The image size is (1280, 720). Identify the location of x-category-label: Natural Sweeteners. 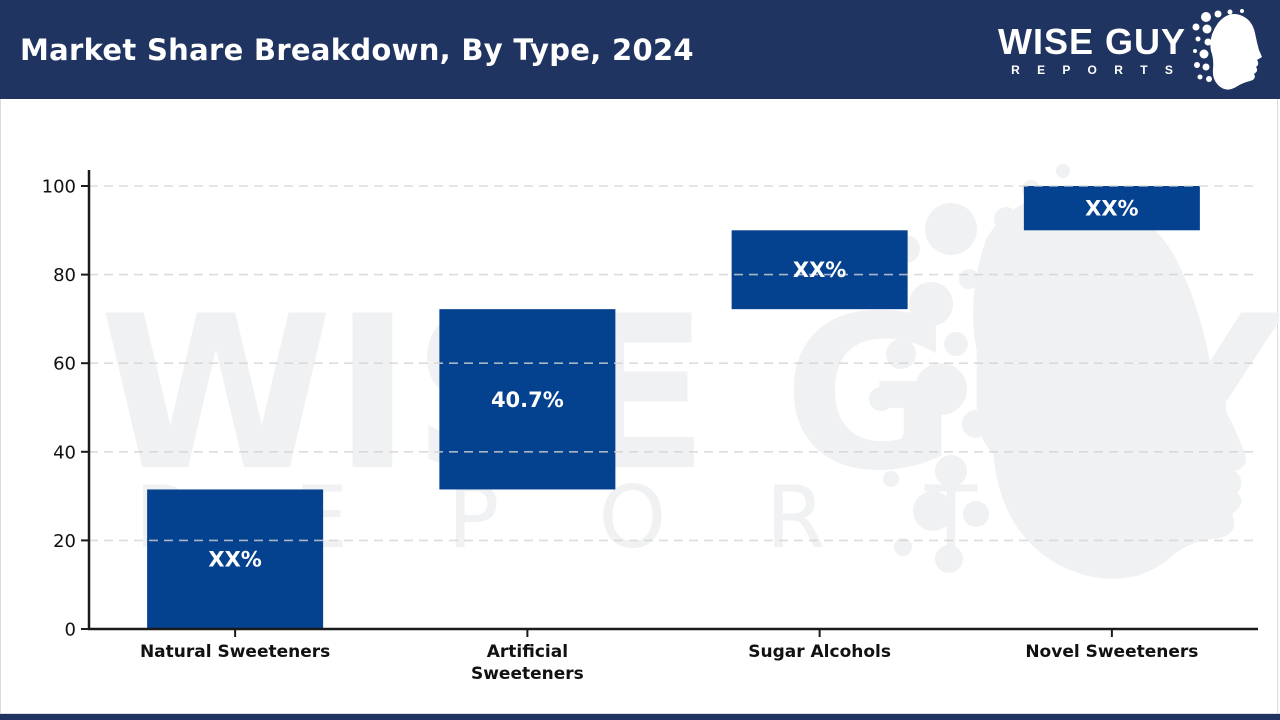
(235, 652).